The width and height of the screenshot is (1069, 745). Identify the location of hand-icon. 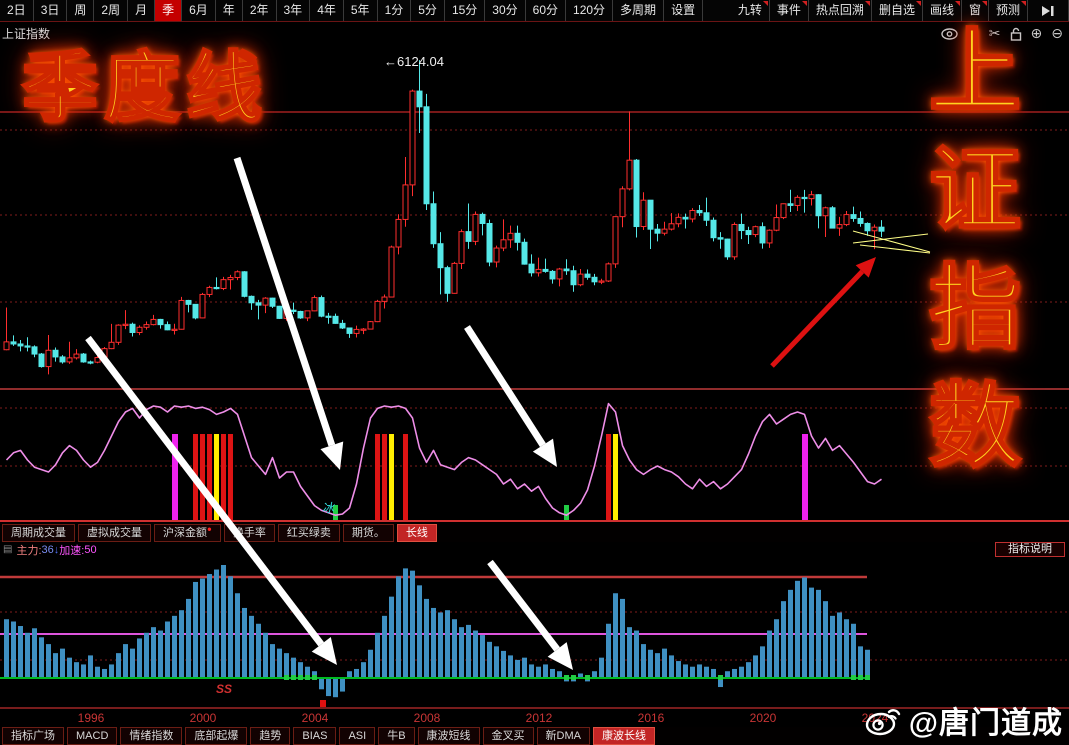
(973, 34).